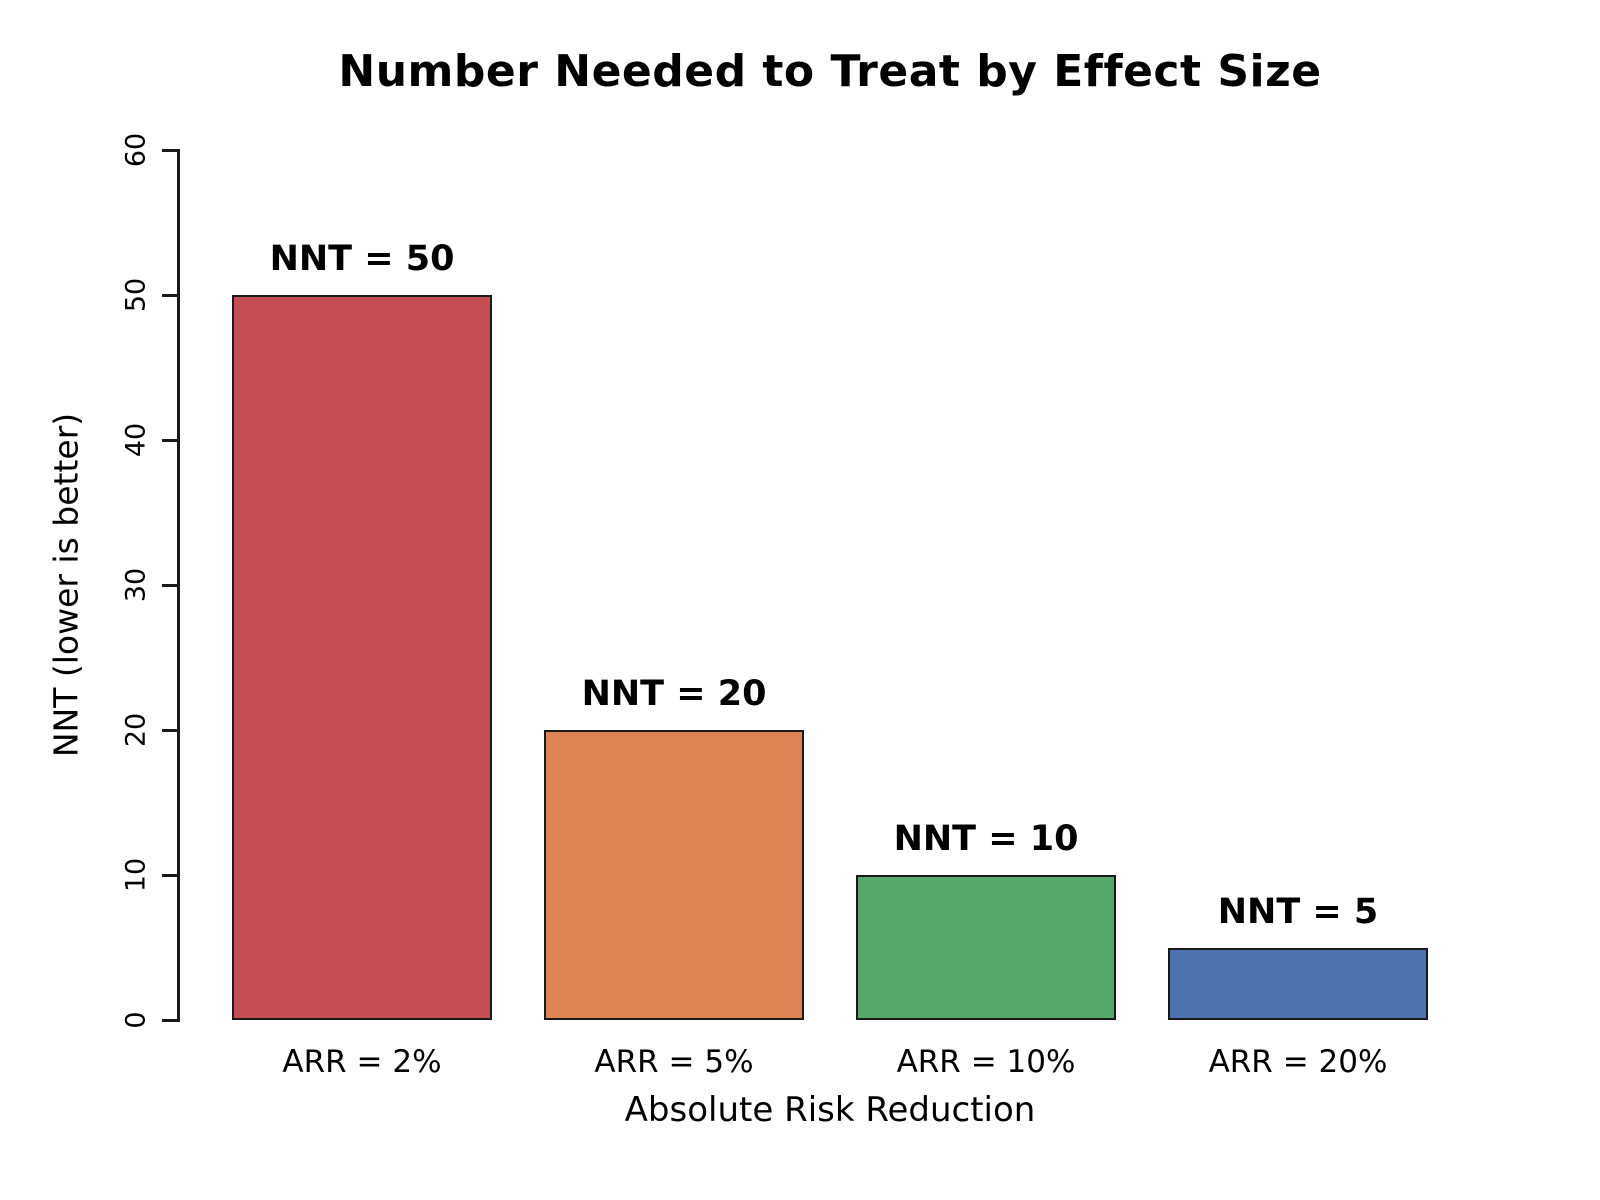  Describe the element at coordinates (136, 875) in the screenshot. I see `y-tick-label: 10` at that location.